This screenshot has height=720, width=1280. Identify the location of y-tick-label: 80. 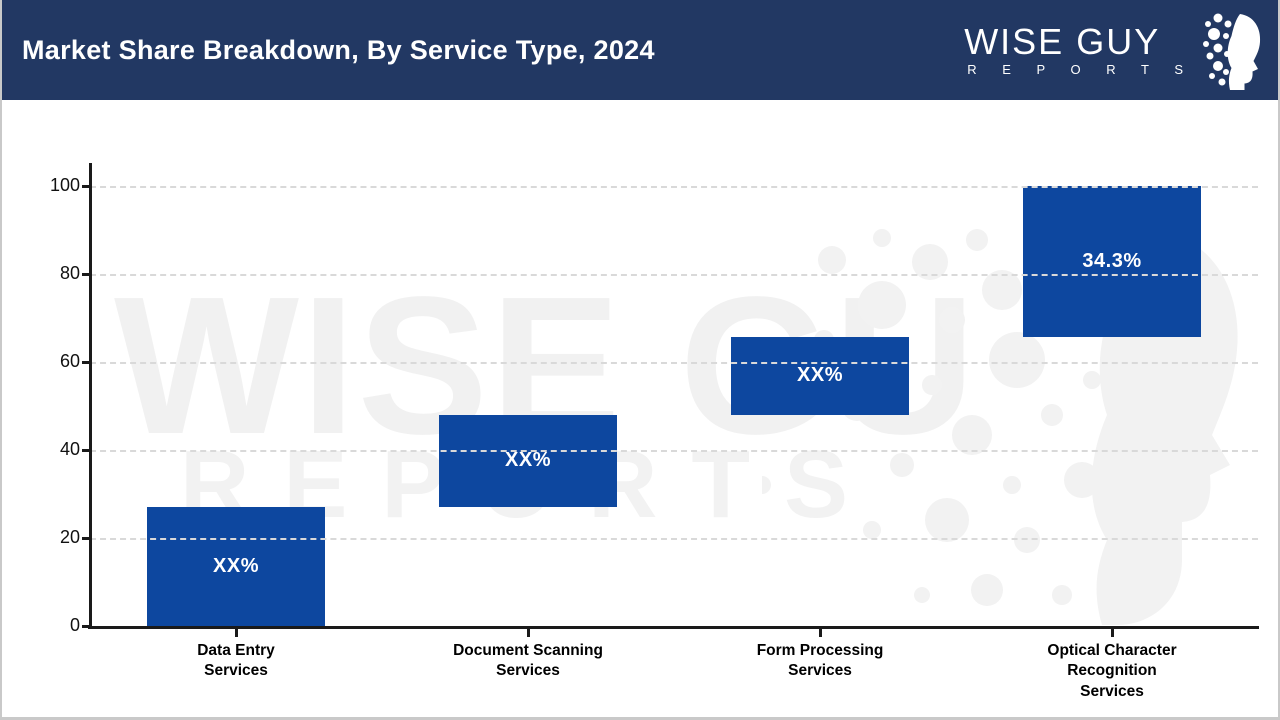
(69, 273).